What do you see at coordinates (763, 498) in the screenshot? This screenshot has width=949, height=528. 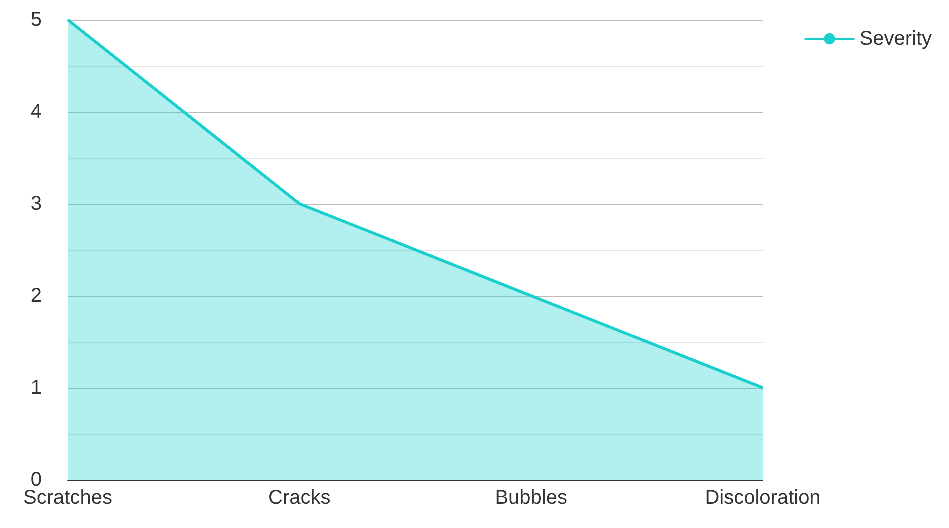 I see `x-tick-label: Discoloration` at bounding box center [763, 498].